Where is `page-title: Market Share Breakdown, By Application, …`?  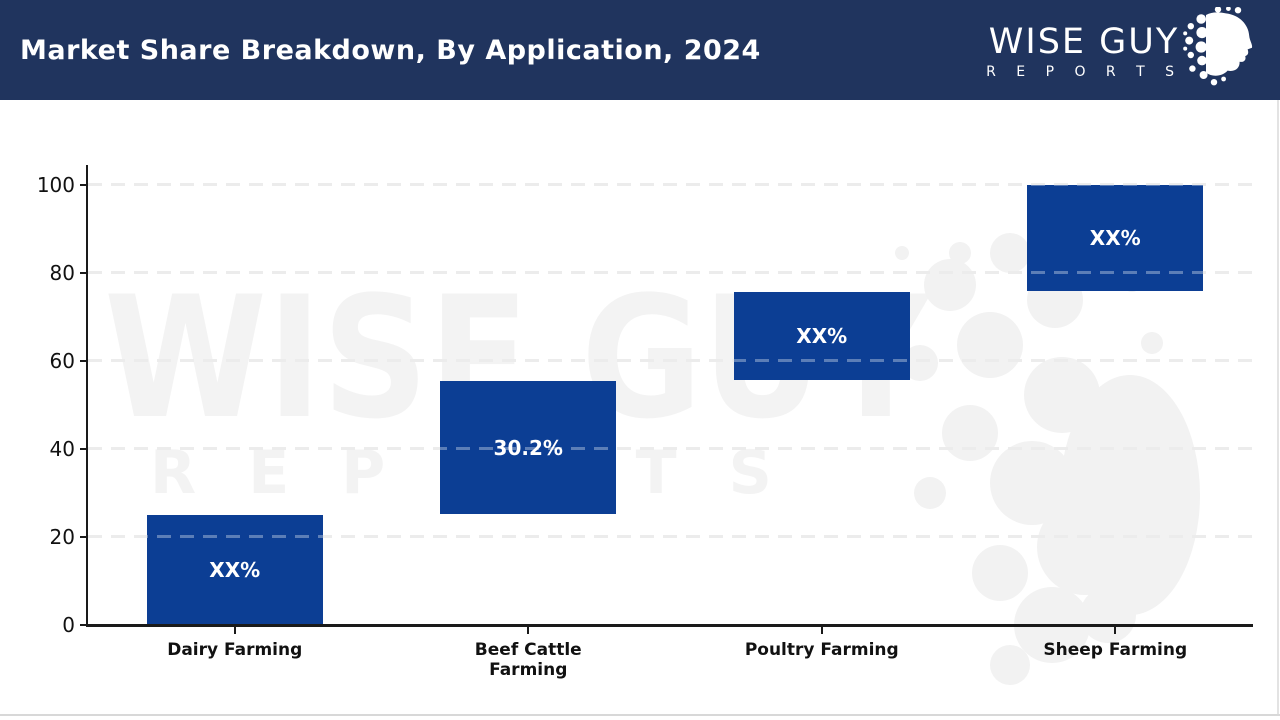
page-title: Market Share Breakdown, By Application, … is located at coordinates (390, 50).